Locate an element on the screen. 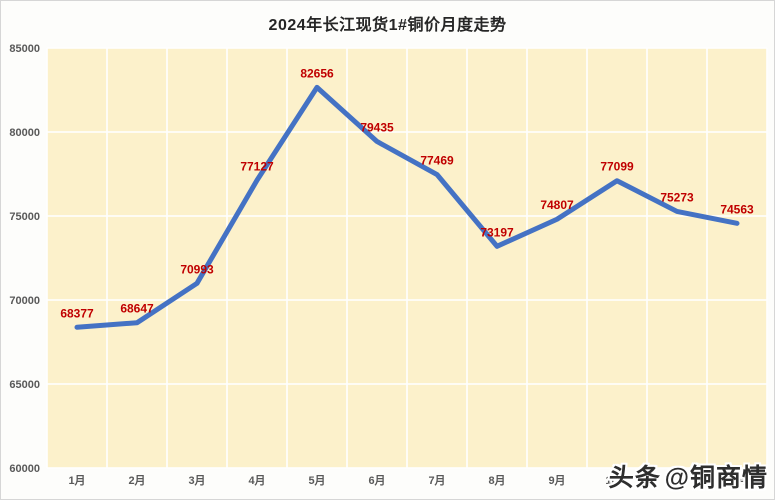 Image resolution: width=775 pixels, height=500 pixels. y-axis-tick-label: 65000 is located at coordinates (24, 385).